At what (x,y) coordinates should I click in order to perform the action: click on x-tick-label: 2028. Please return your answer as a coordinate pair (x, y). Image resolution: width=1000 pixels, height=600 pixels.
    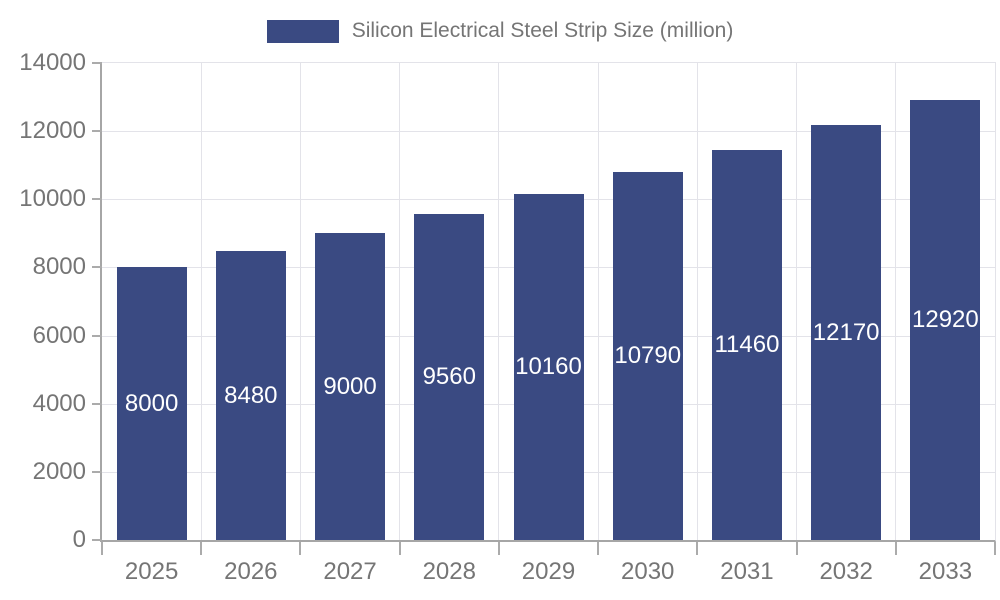
    Looking at the image, I should click on (449, 571).